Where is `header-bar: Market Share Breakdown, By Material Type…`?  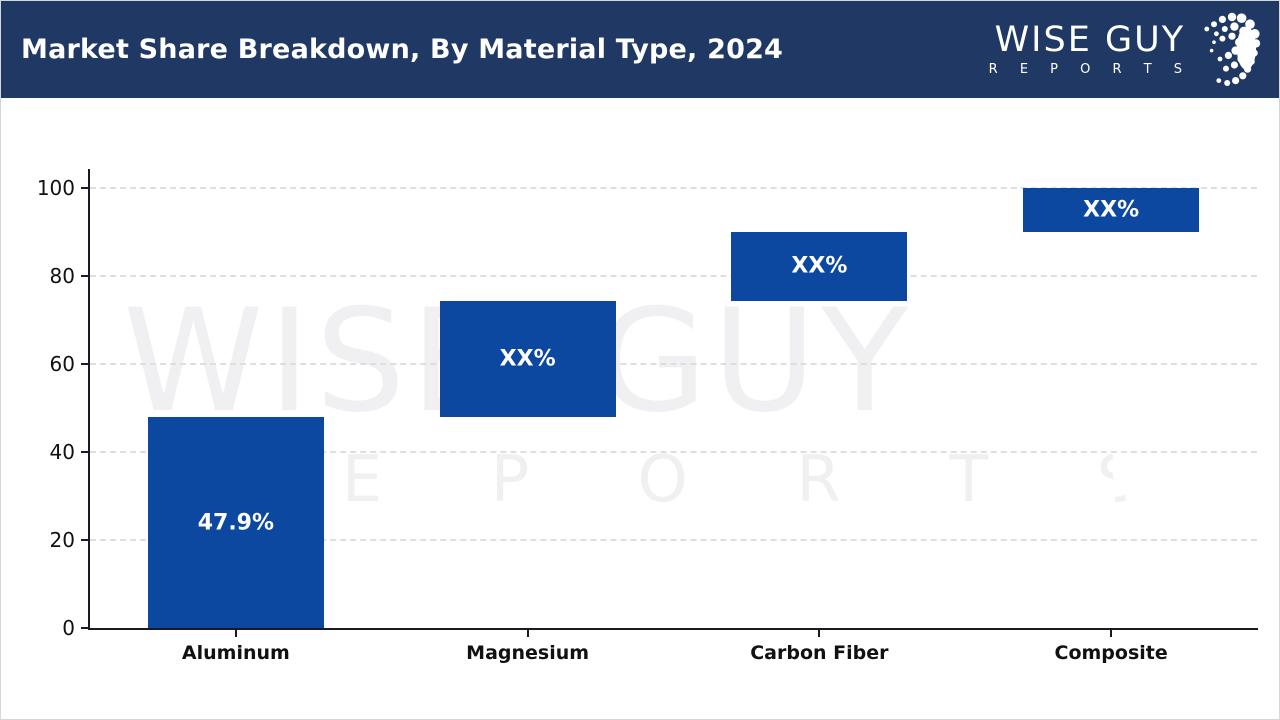 header-bar: Market Share Breakdown, By Material Type… is located at coordinates (640, 49).